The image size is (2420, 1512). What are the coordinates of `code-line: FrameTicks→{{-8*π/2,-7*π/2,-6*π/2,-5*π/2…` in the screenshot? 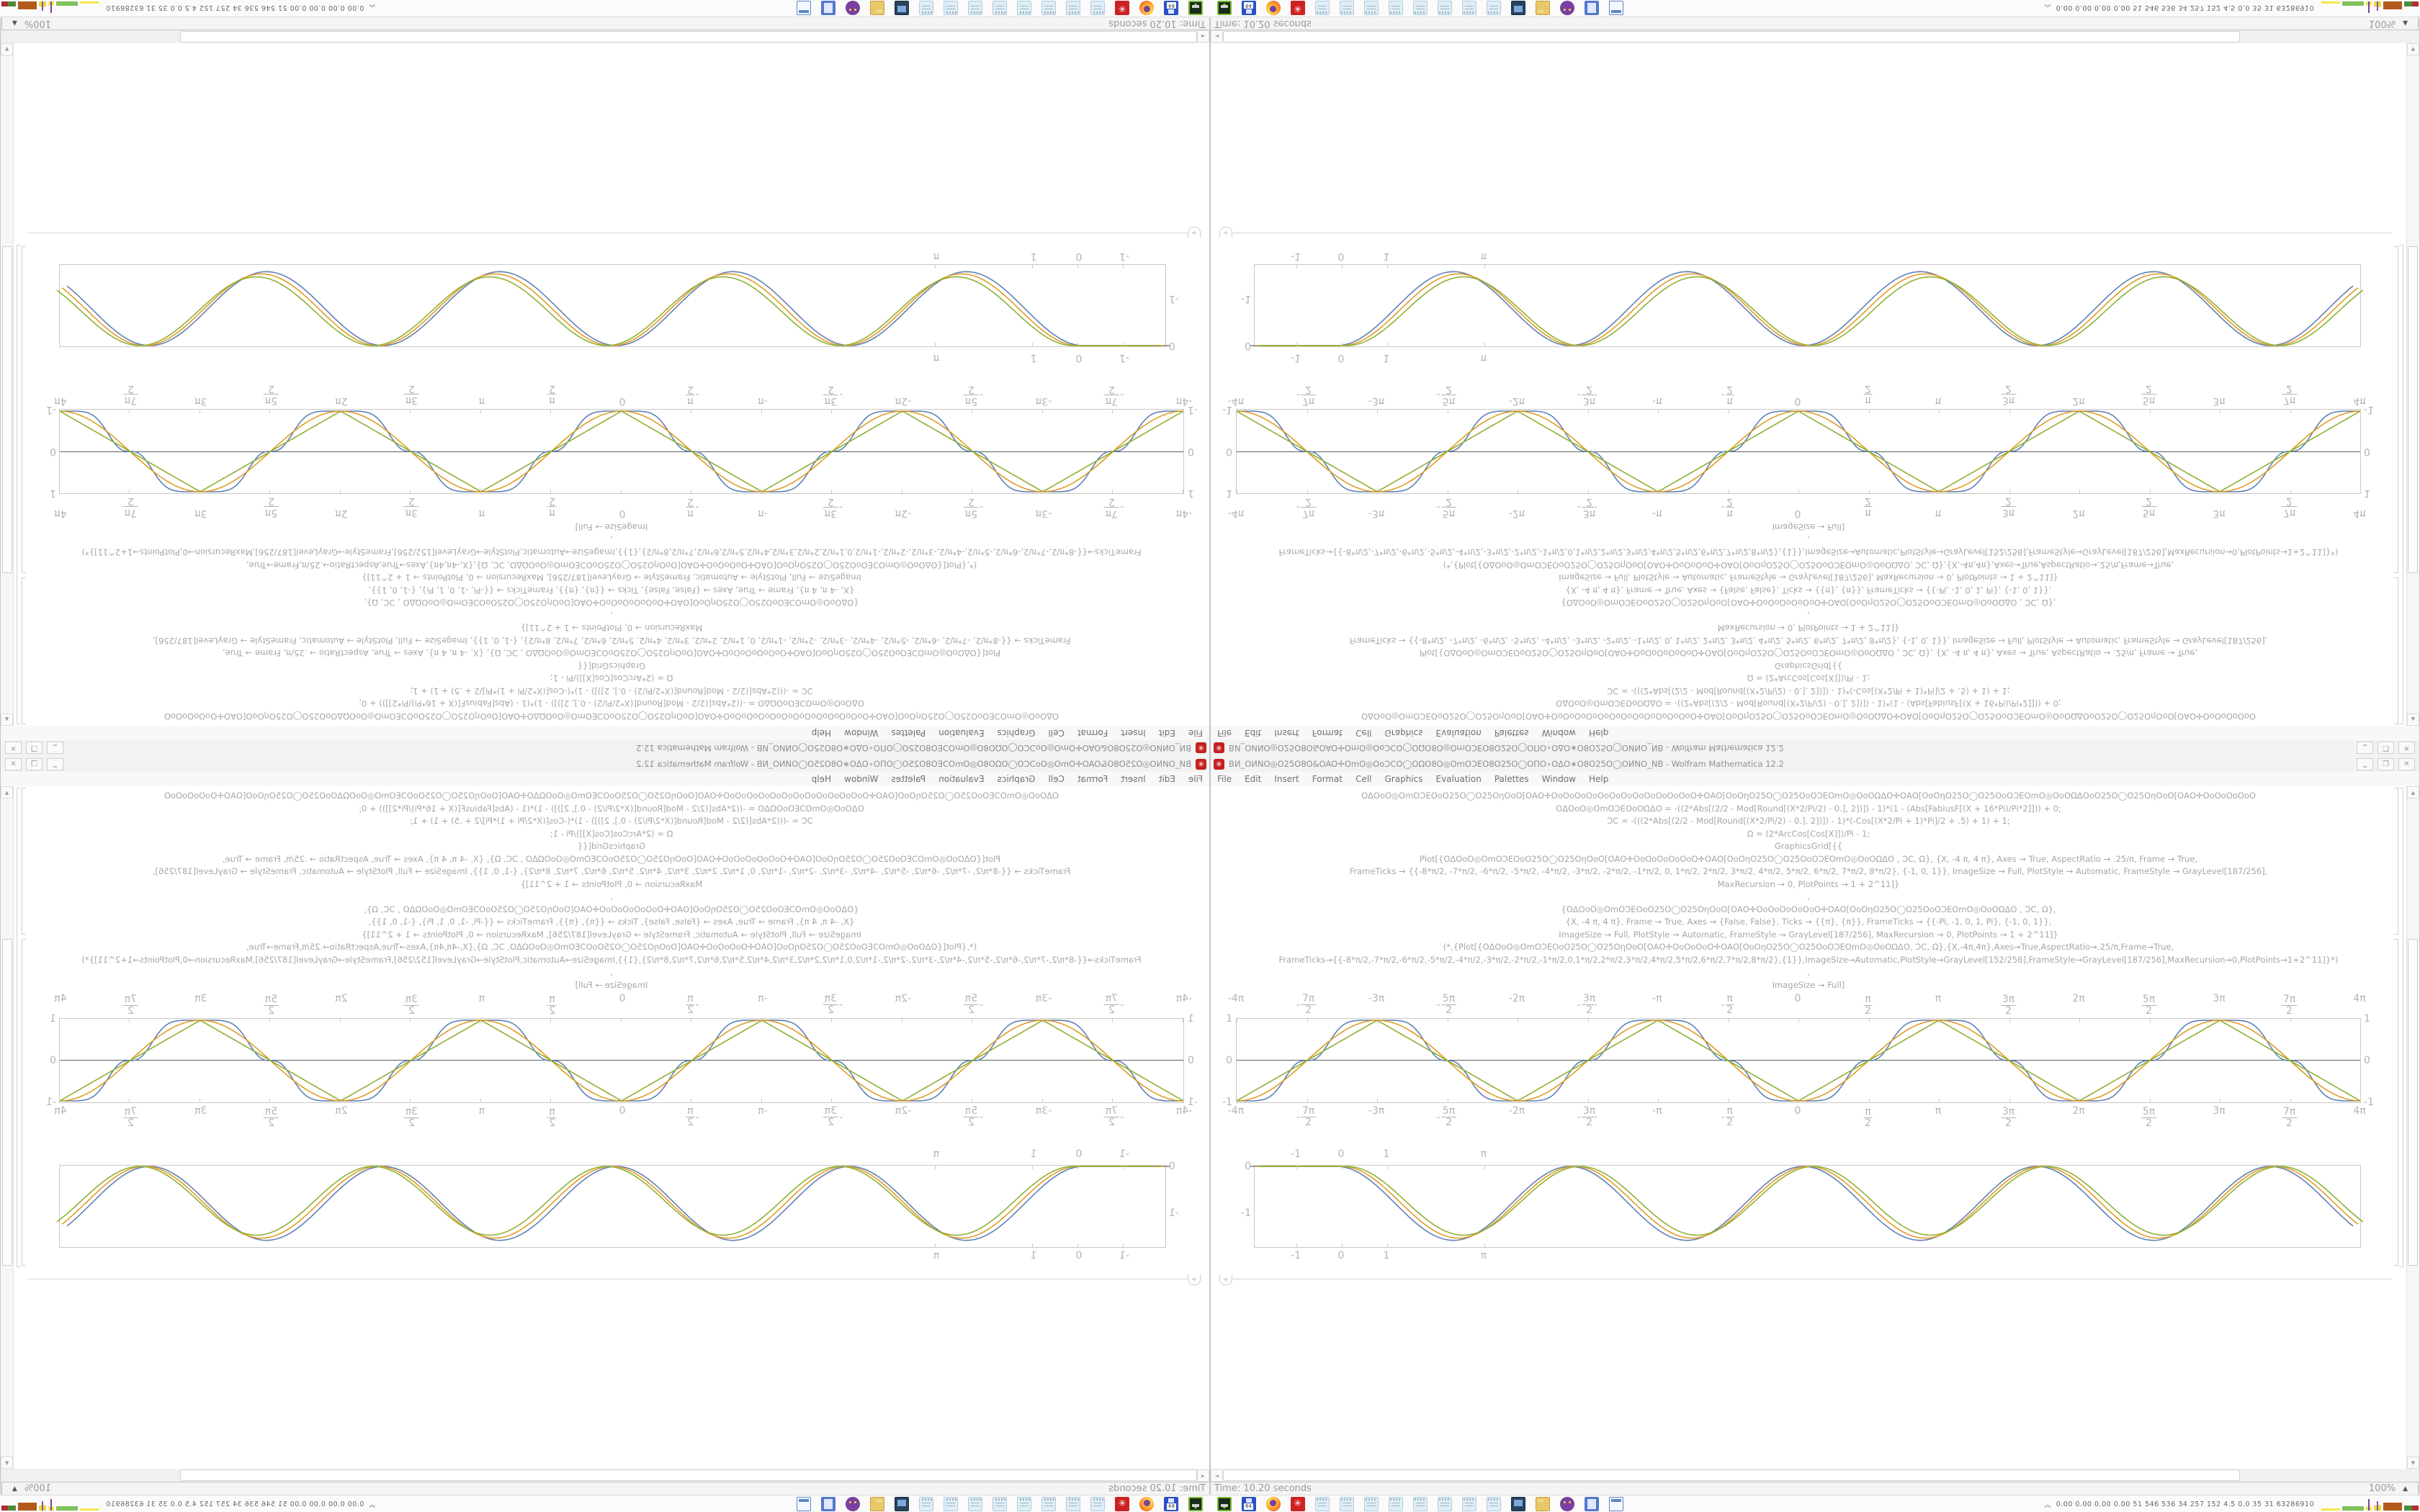 It's located at (1808, 959).